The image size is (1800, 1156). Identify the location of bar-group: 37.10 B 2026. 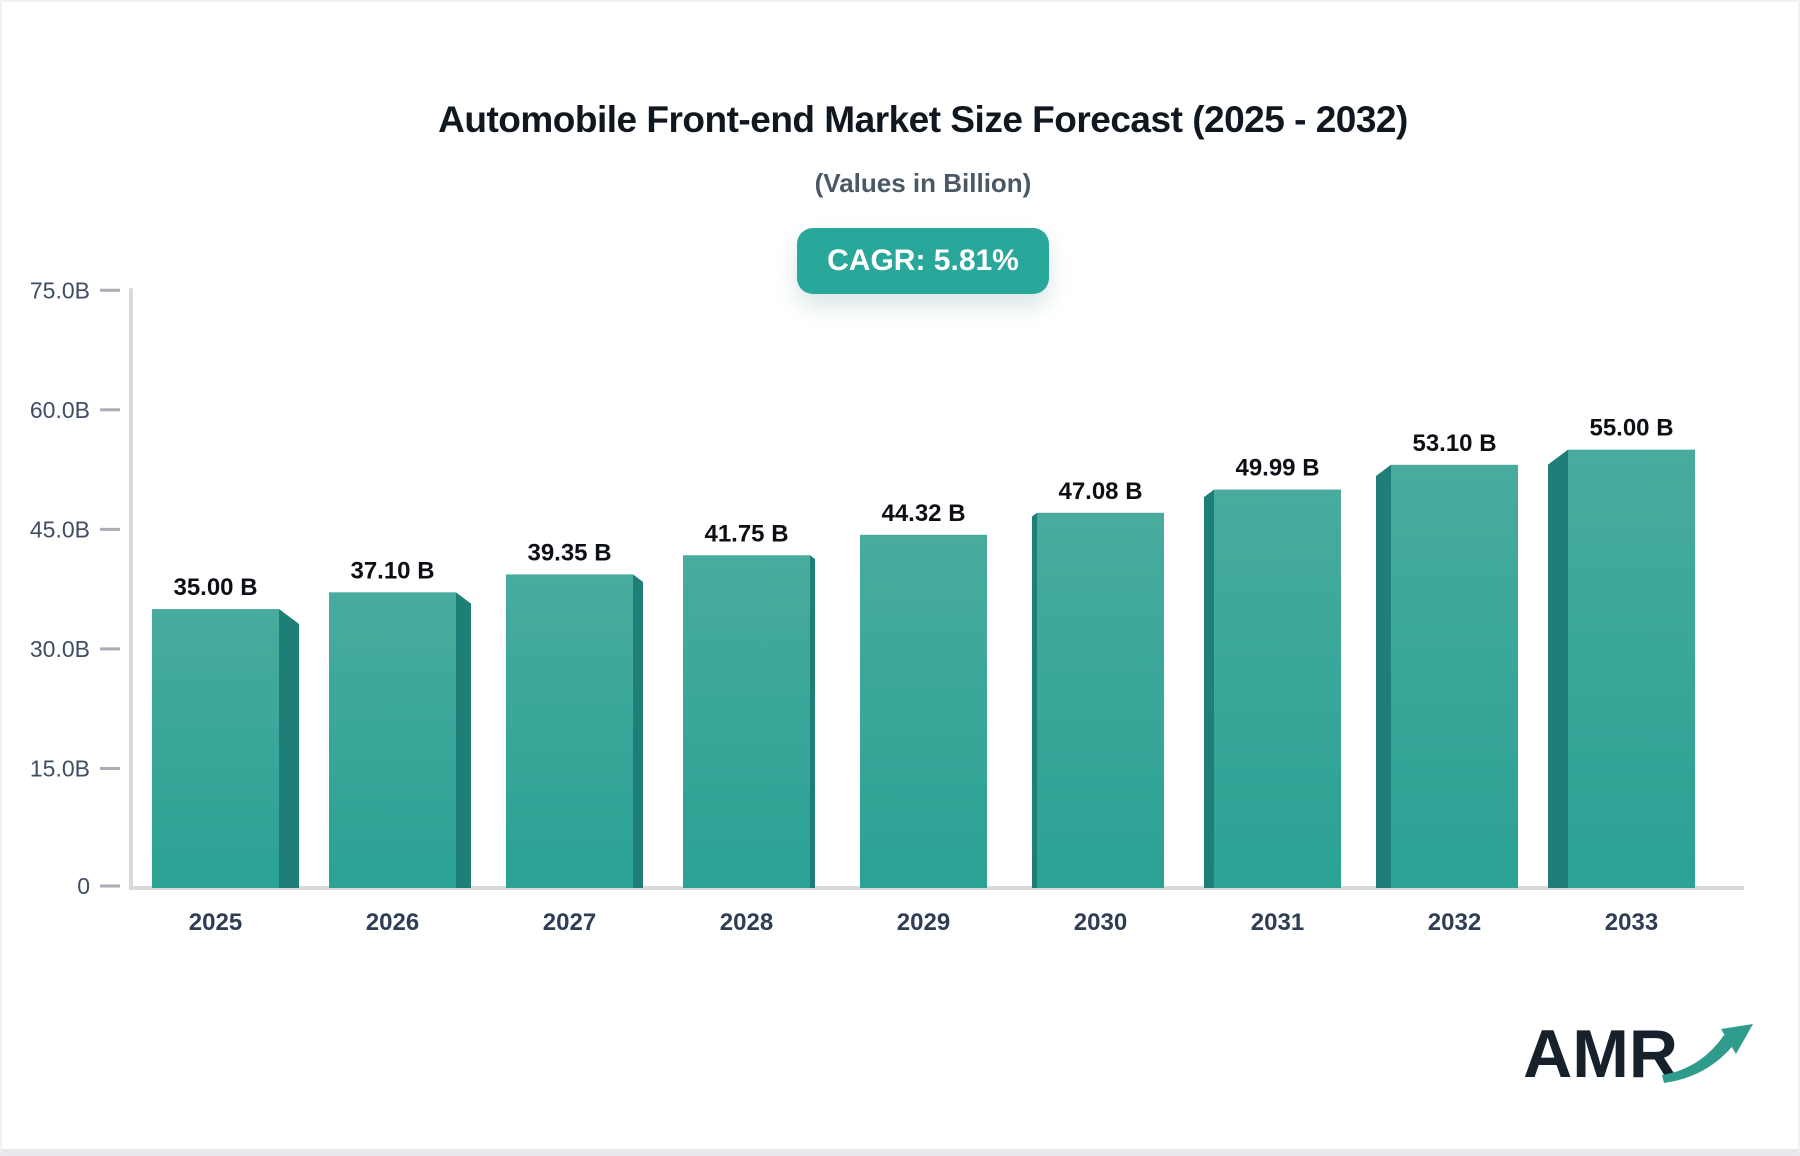
(400, 746).